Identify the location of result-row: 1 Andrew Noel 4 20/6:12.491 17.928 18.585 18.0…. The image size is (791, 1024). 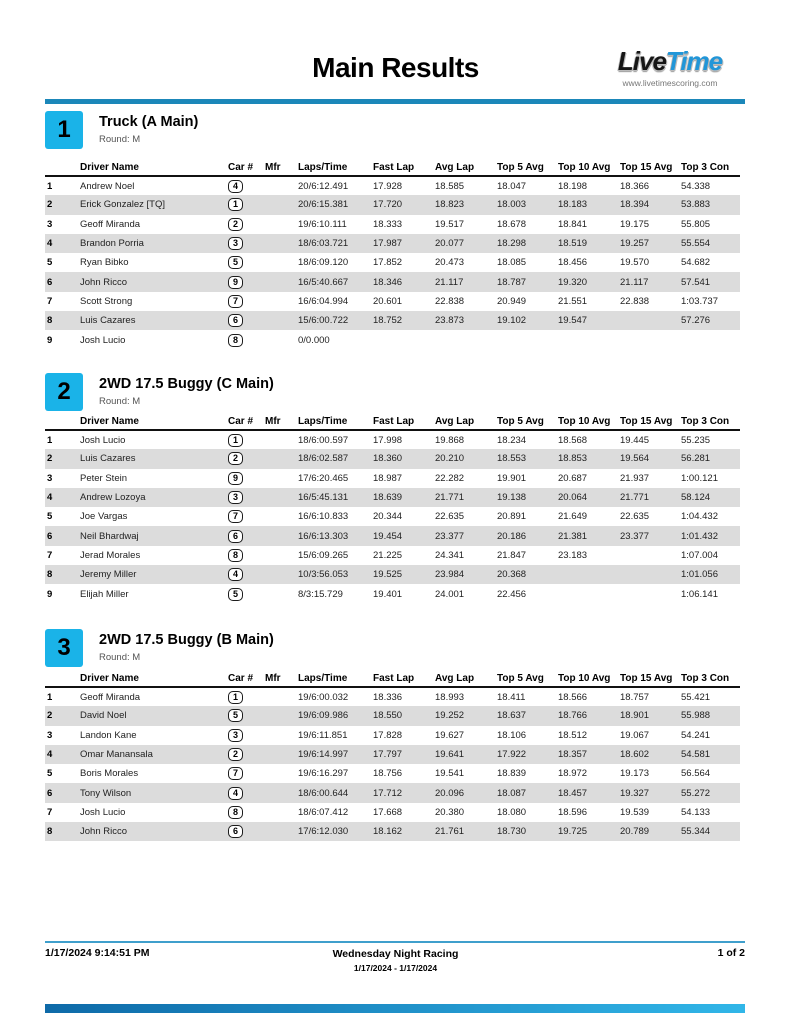
(392, 185).